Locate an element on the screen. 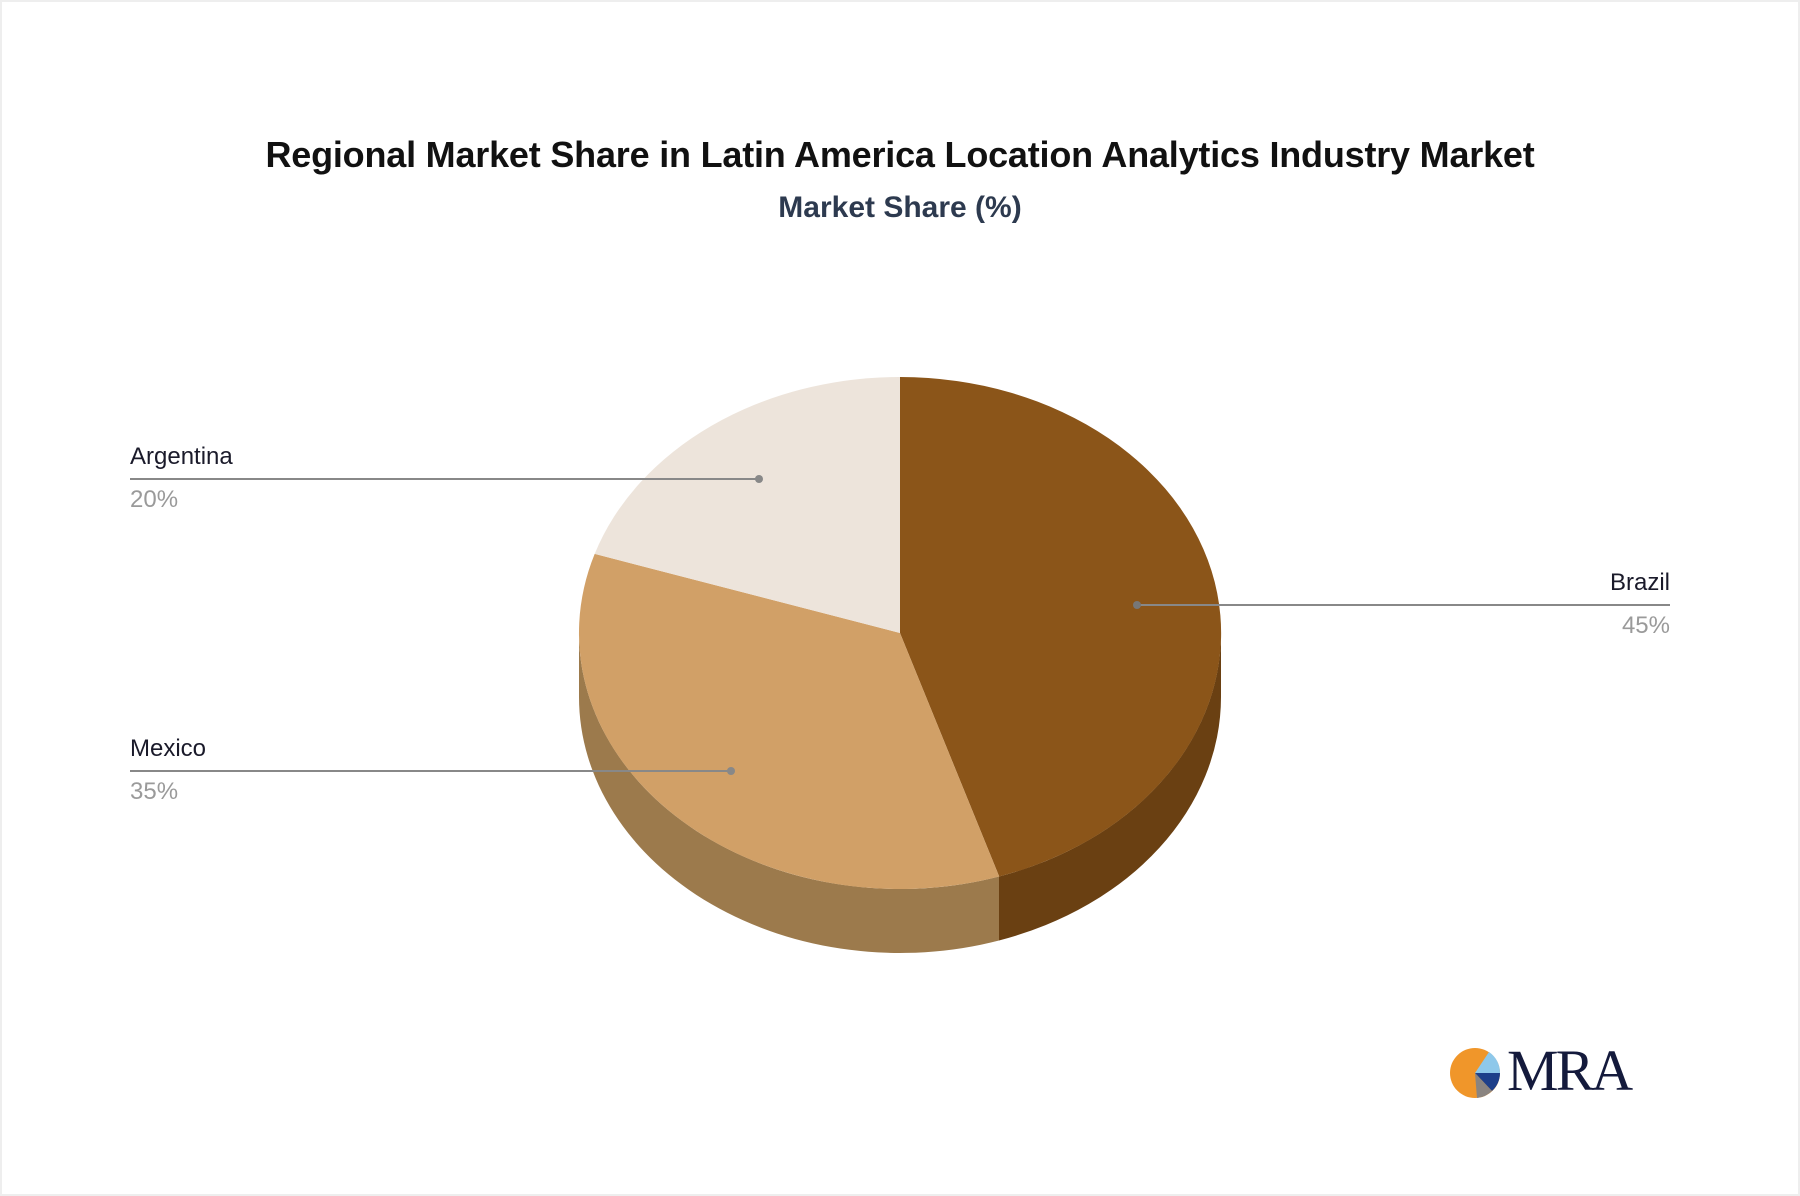 This screenshot has height=1196, width=1800. label-brazil-name: Brazil is located at coordinates (1639, 582).